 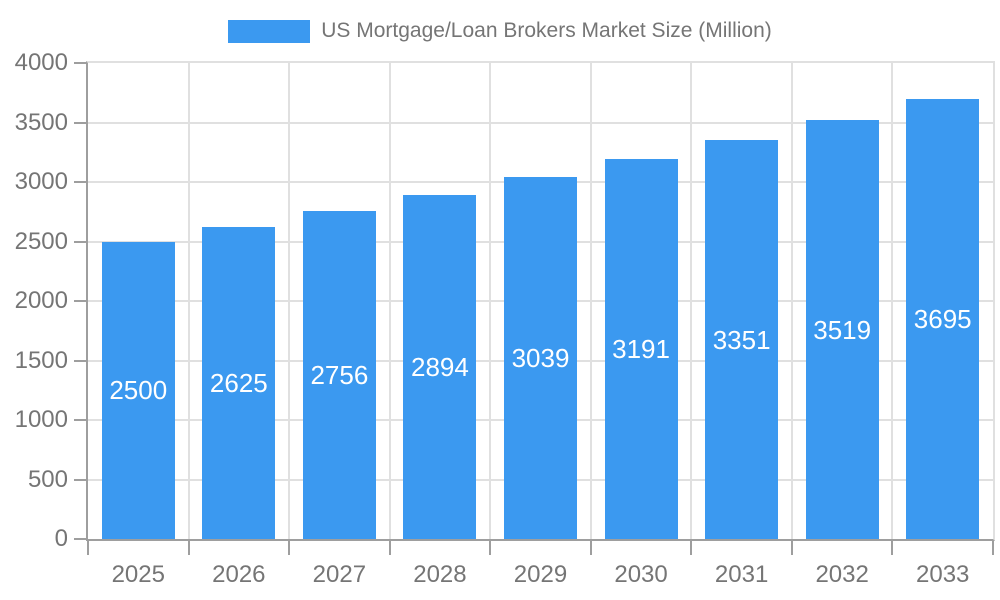 I want to click on y-axis-tick-label: 0, so click(x=61, y=538).